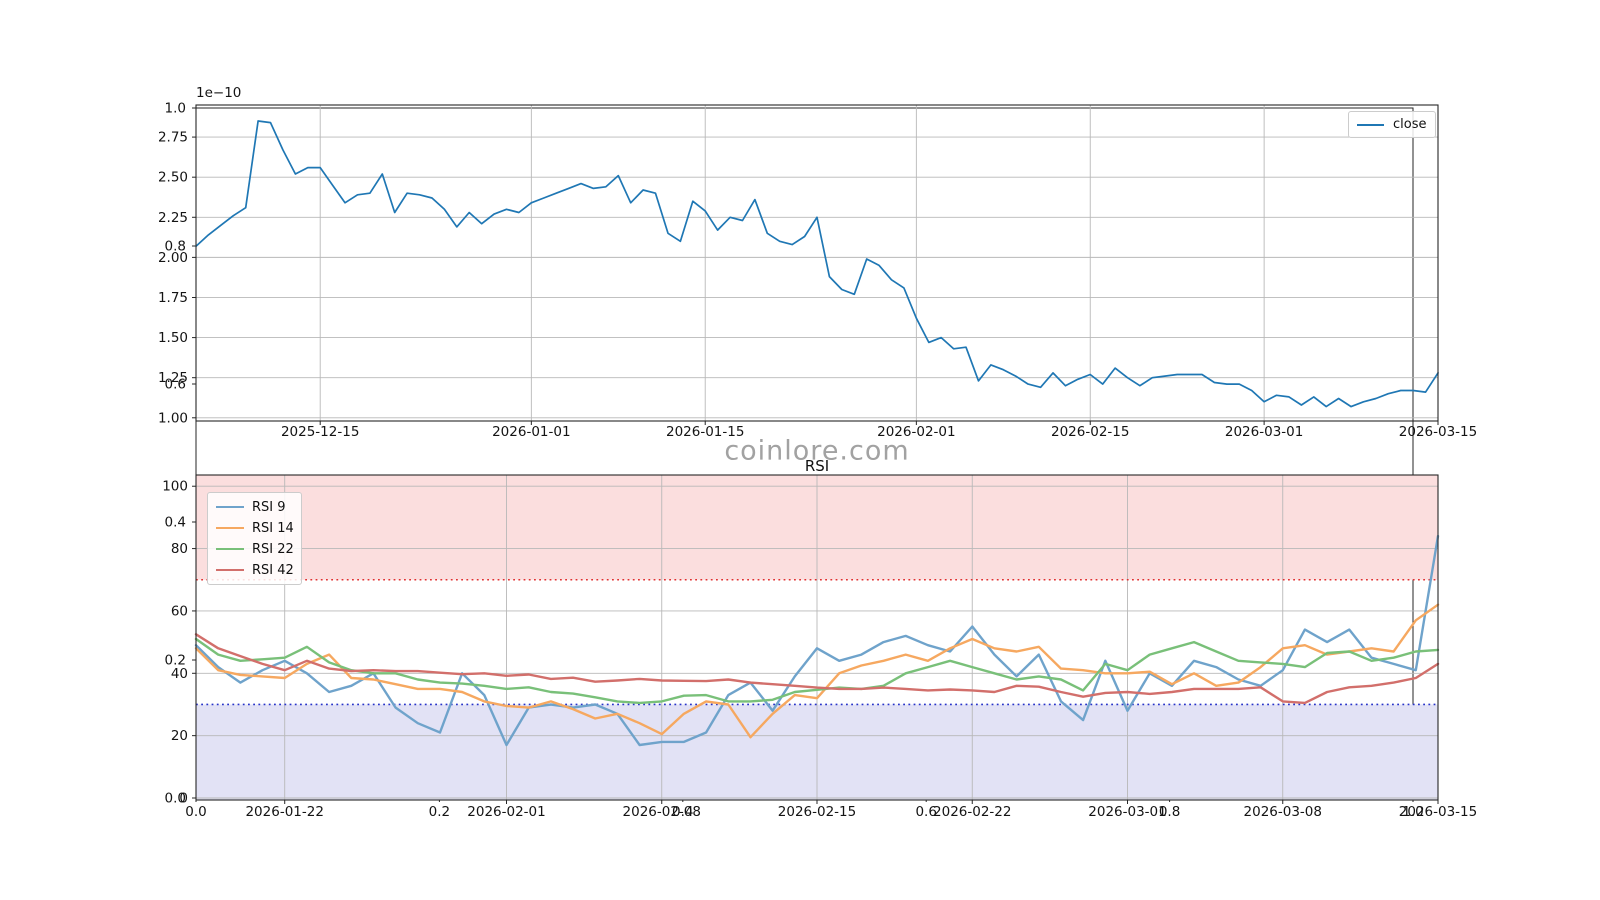 The width and height of the screenshot is (1600, 900). What do you see at coordinates (1392, 124) in the screenshot?
I see `close-legend: close` at bounding box center [1392, 124].